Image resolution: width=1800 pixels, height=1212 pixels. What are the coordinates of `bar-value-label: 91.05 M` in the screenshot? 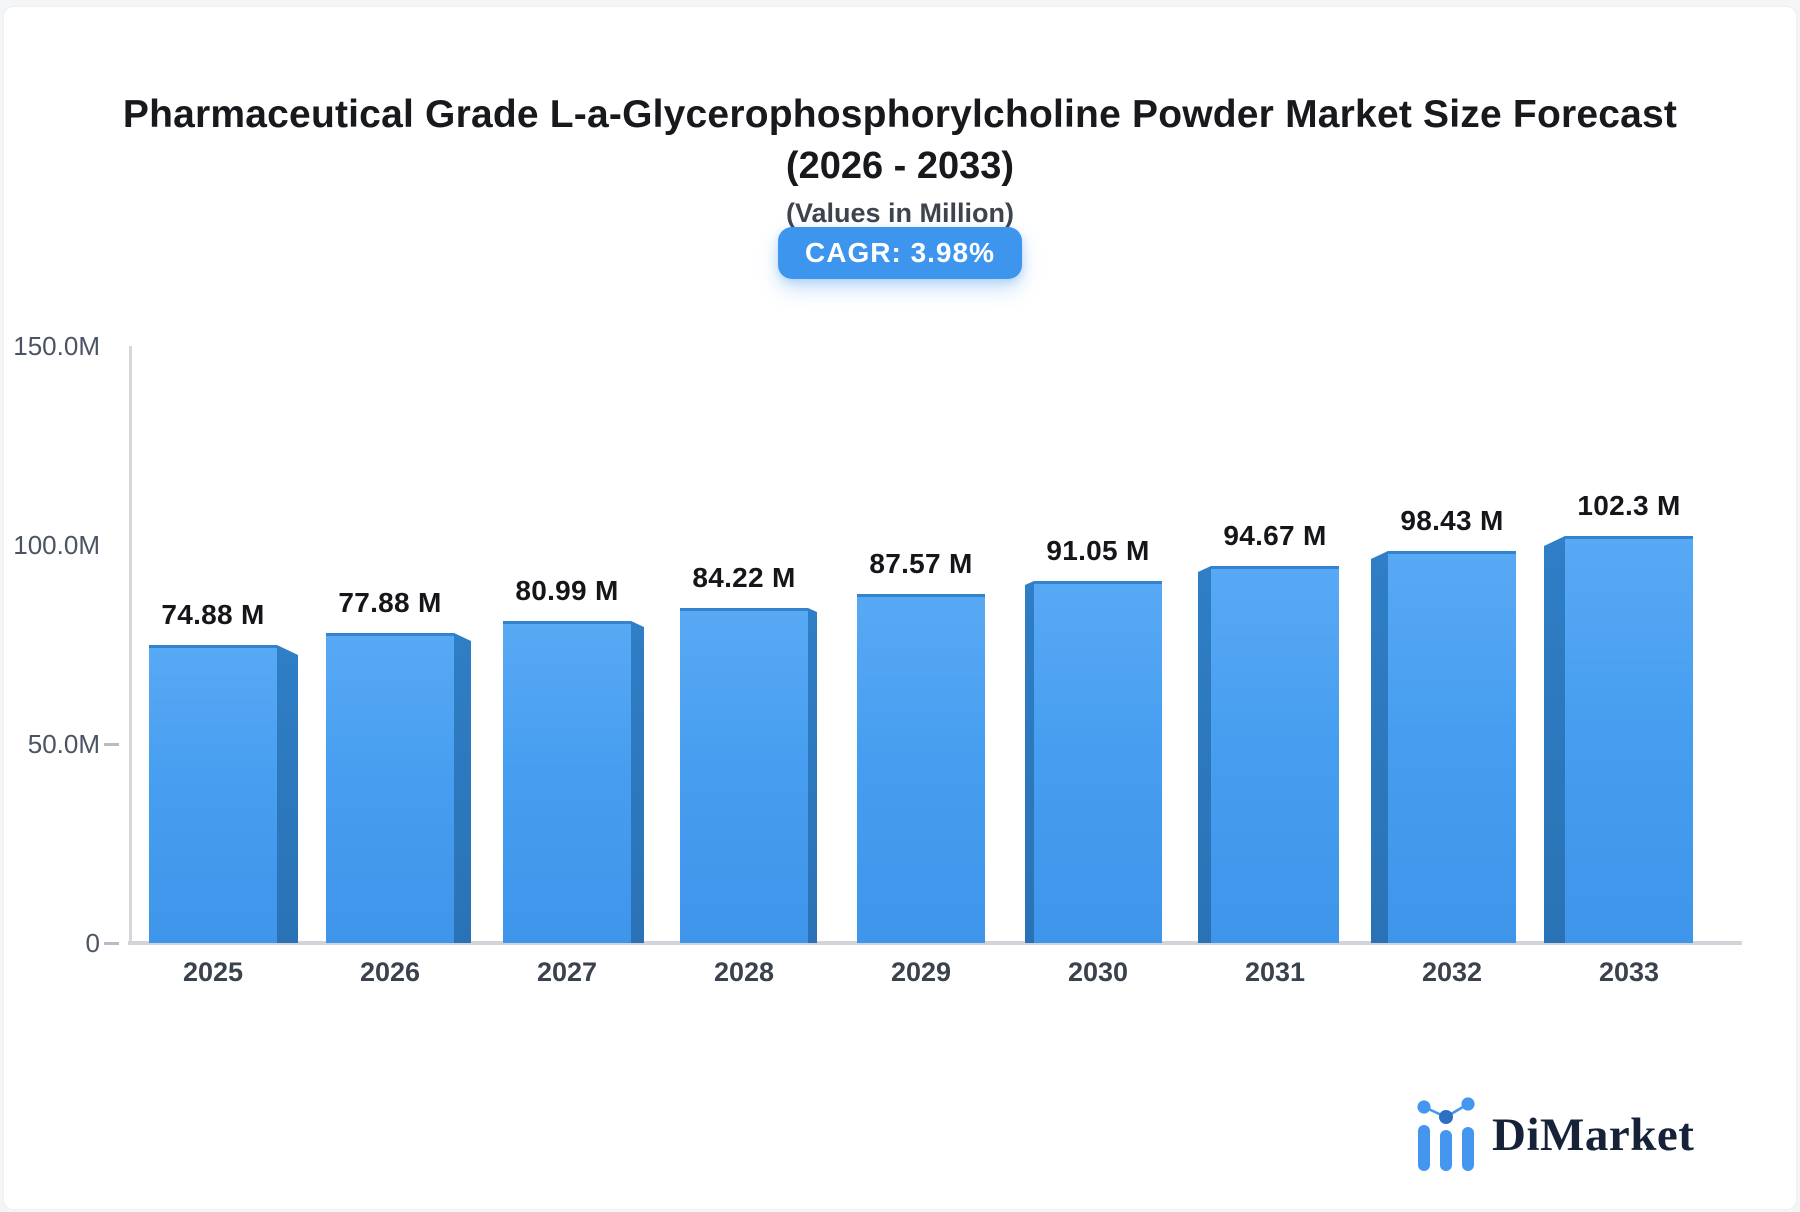 It's located at (1098, 550).